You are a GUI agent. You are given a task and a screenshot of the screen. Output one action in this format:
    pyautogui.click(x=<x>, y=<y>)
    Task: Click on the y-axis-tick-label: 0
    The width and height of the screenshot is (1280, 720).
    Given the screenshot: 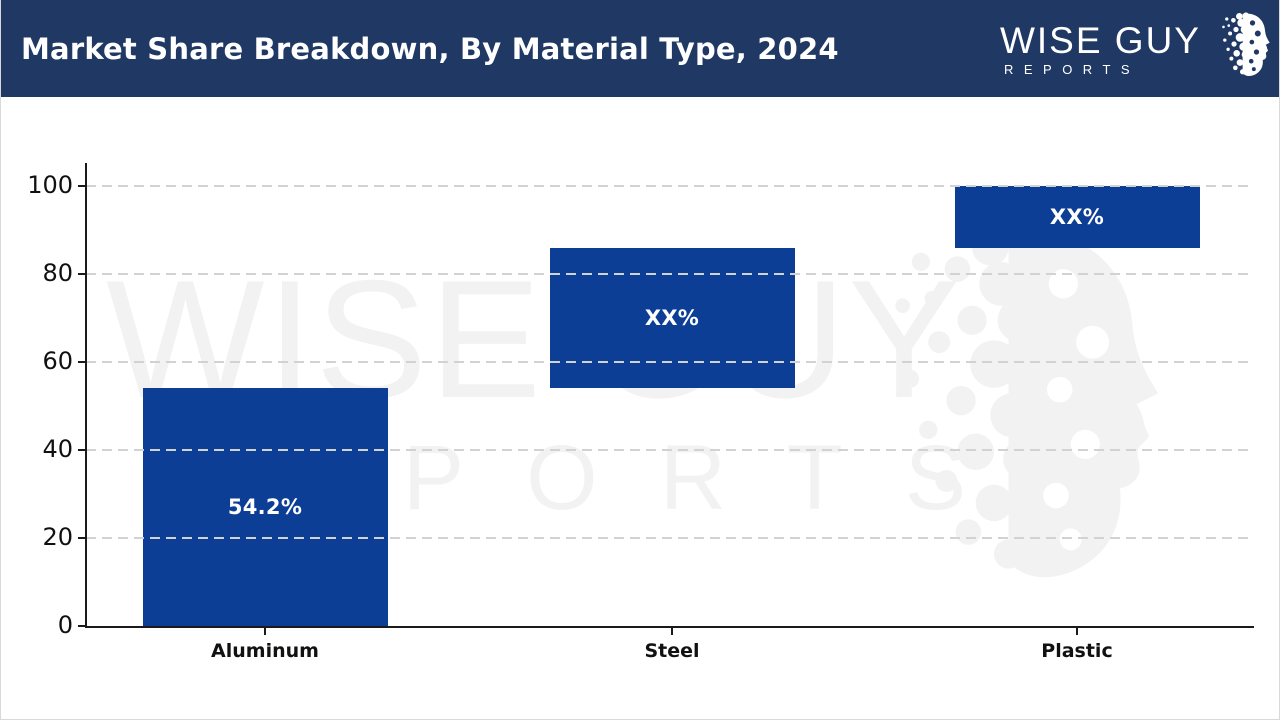 What is the action you would take?
    pyautogui.click(x=65, y=625)
    